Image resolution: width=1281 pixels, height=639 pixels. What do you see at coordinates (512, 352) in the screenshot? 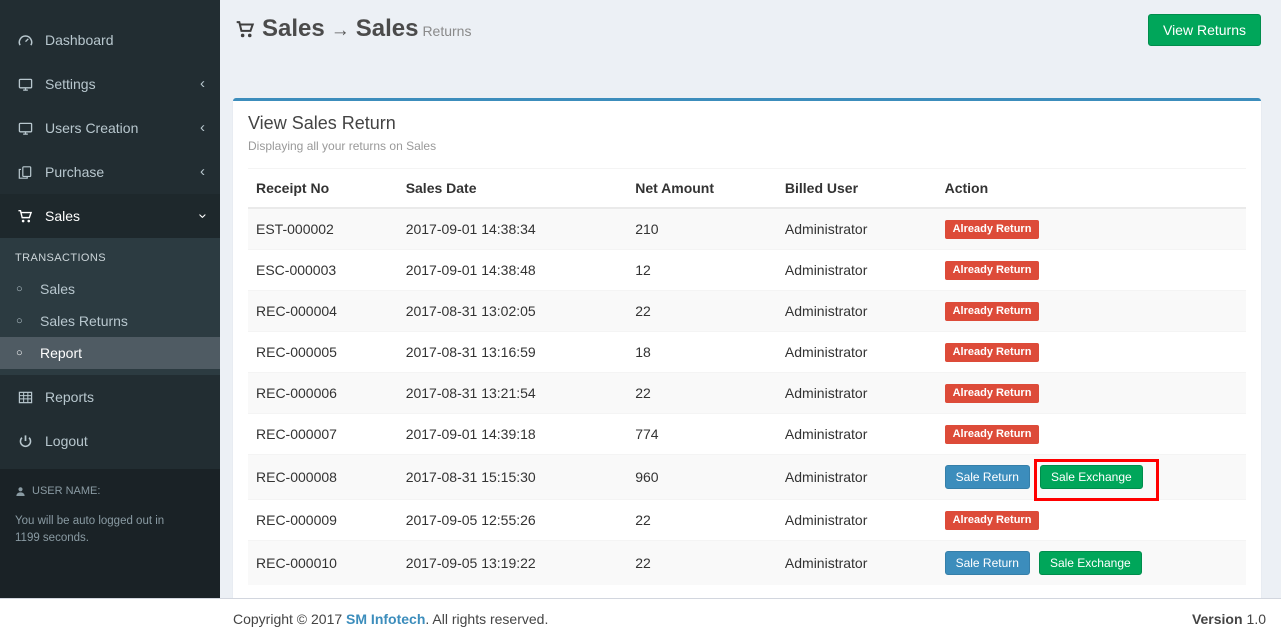
I see `sales-date-cell: 2017-08-31 13:16:59` at bounding box center [512, 352].